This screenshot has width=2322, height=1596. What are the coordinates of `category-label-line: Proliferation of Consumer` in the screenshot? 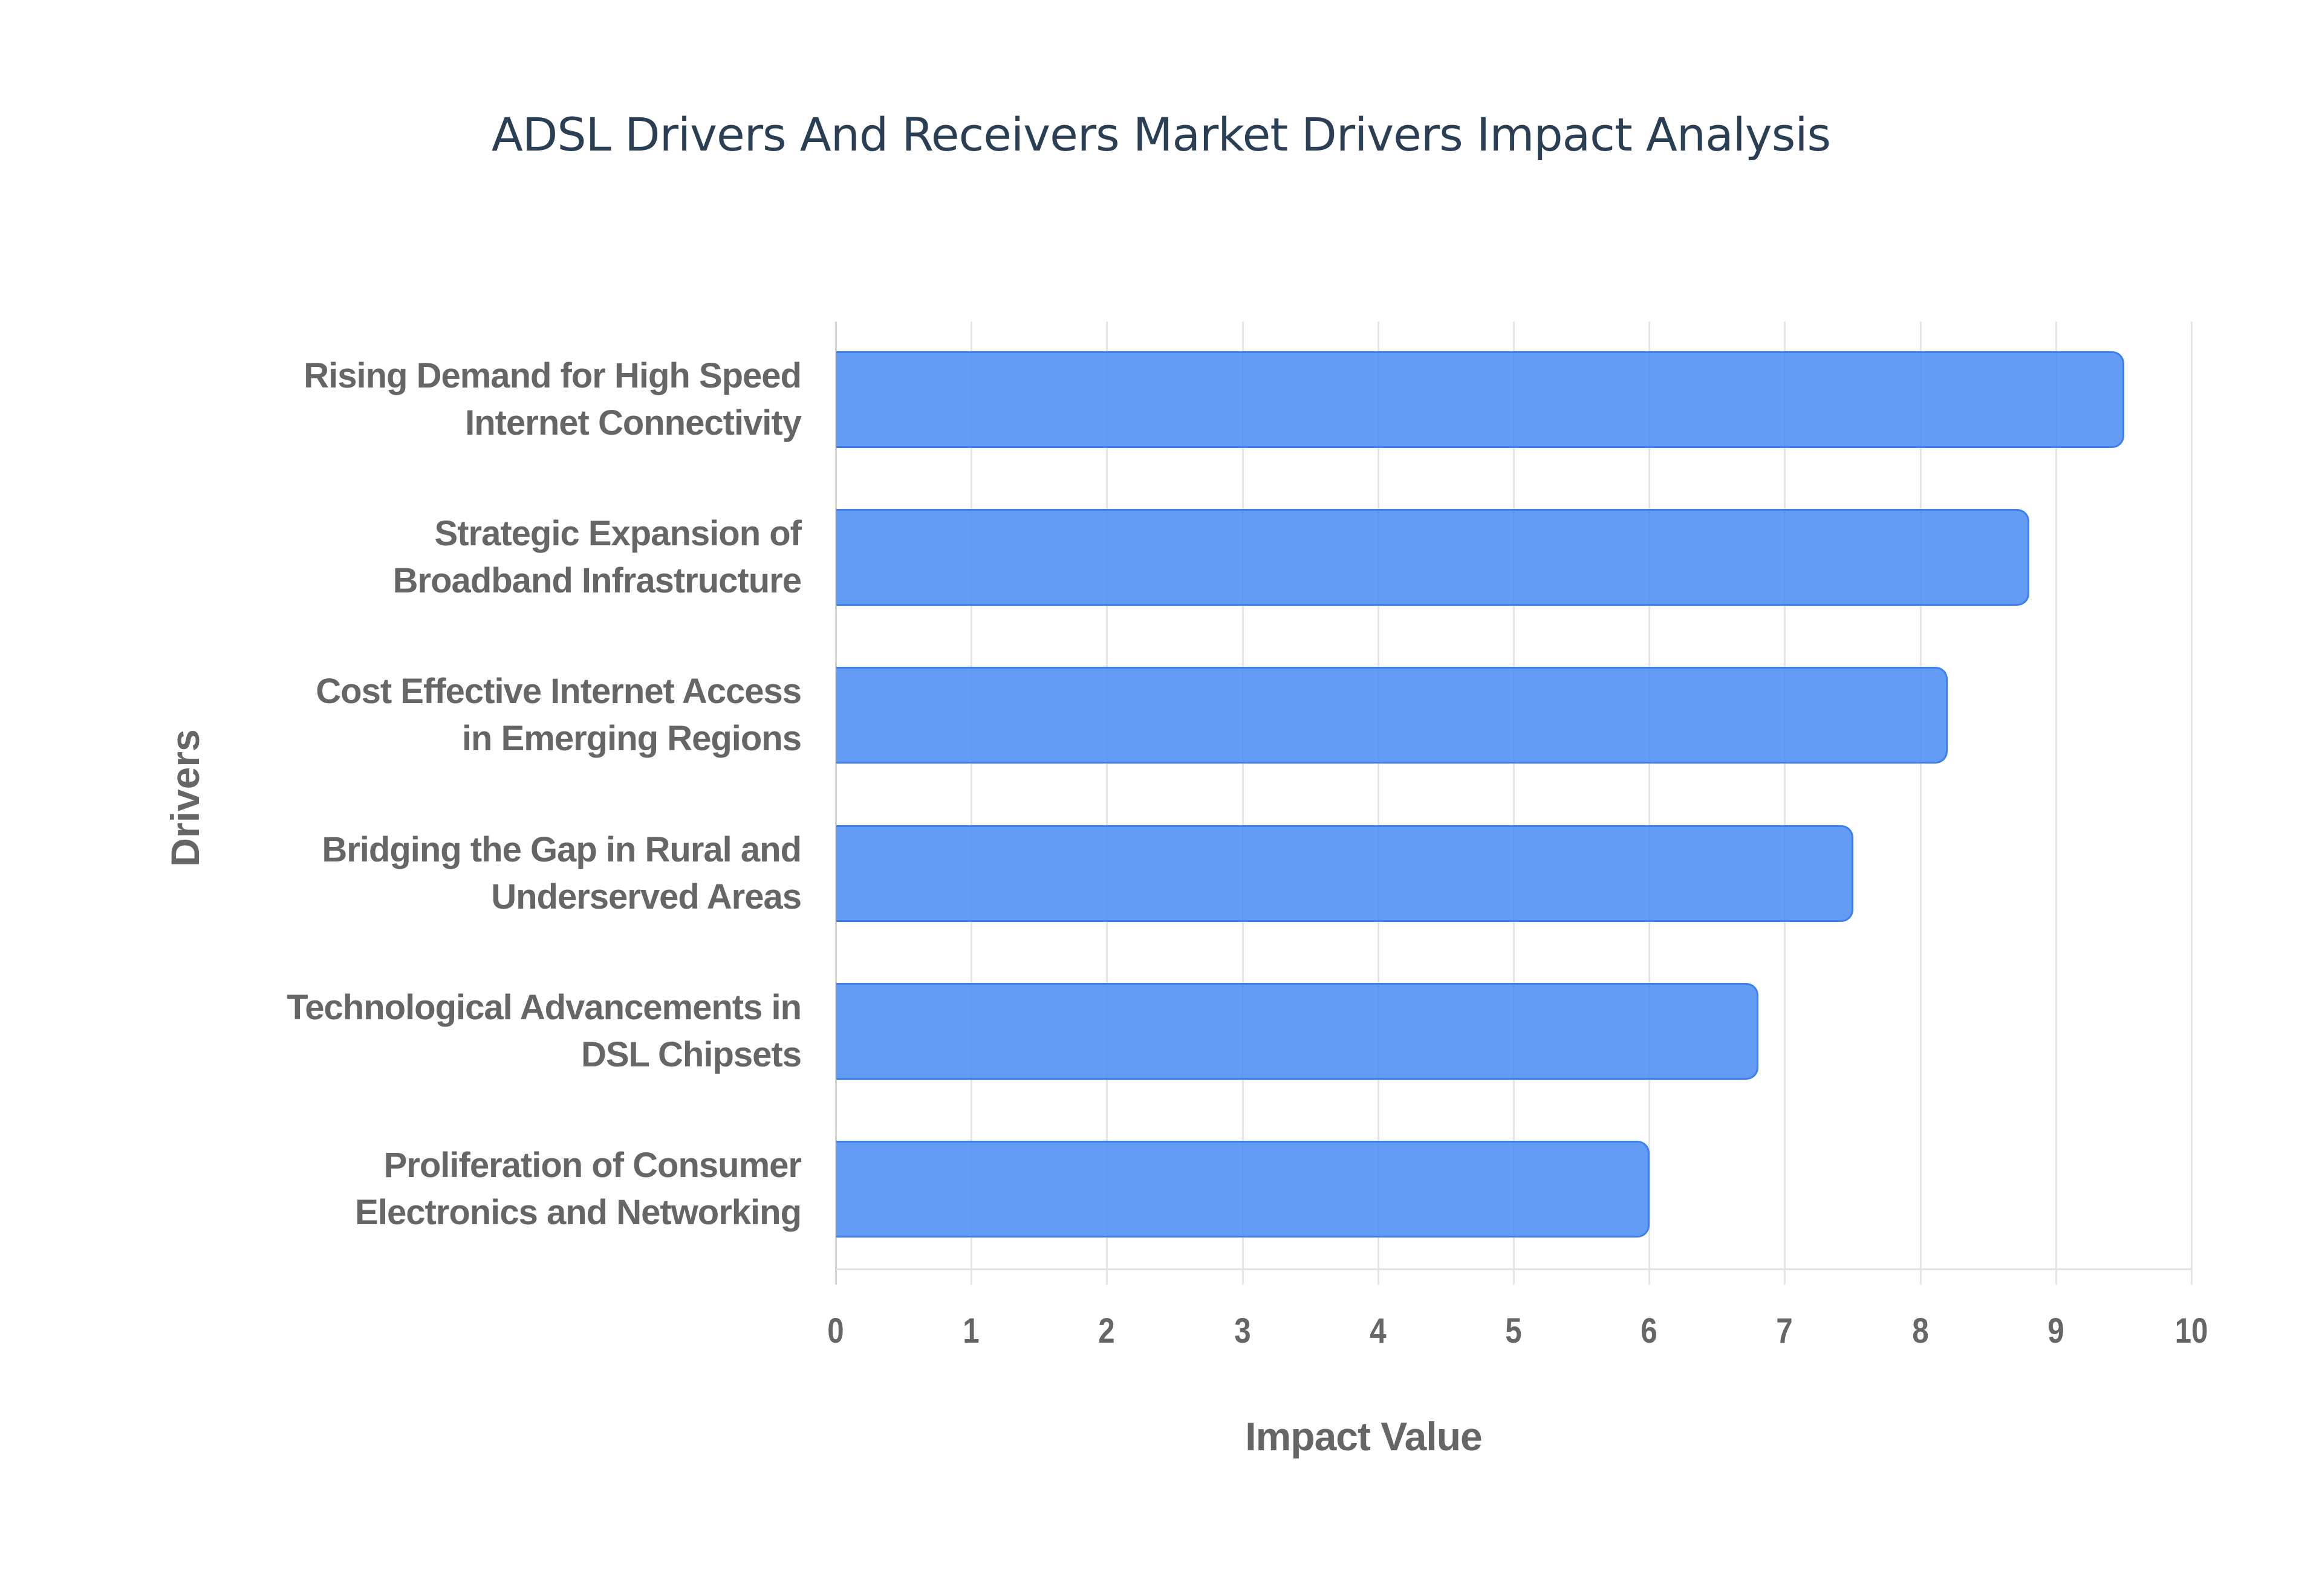 It's located at (592, 1165).